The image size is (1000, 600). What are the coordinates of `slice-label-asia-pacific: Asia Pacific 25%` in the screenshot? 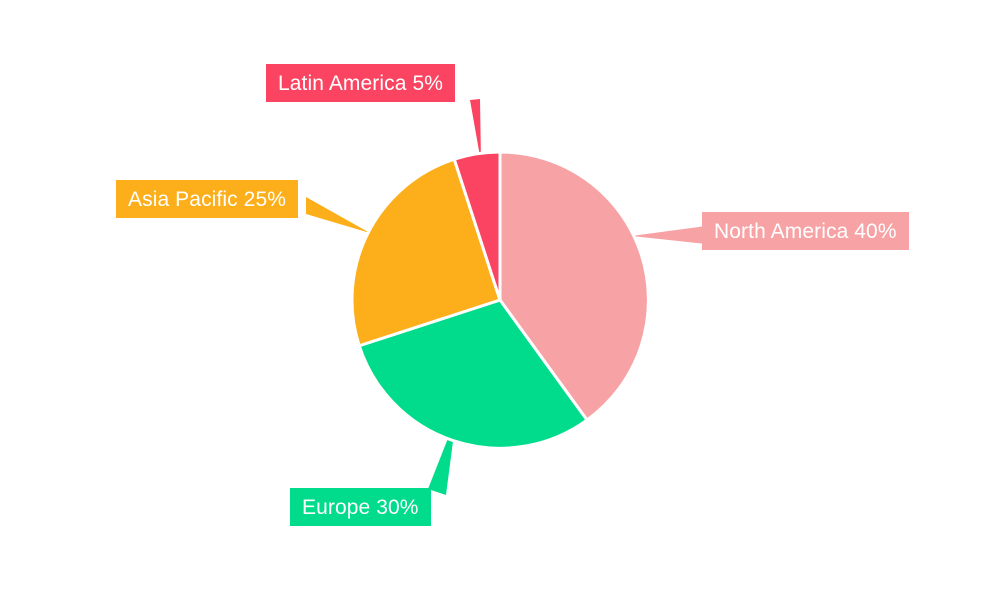 It's located at (207, 199).